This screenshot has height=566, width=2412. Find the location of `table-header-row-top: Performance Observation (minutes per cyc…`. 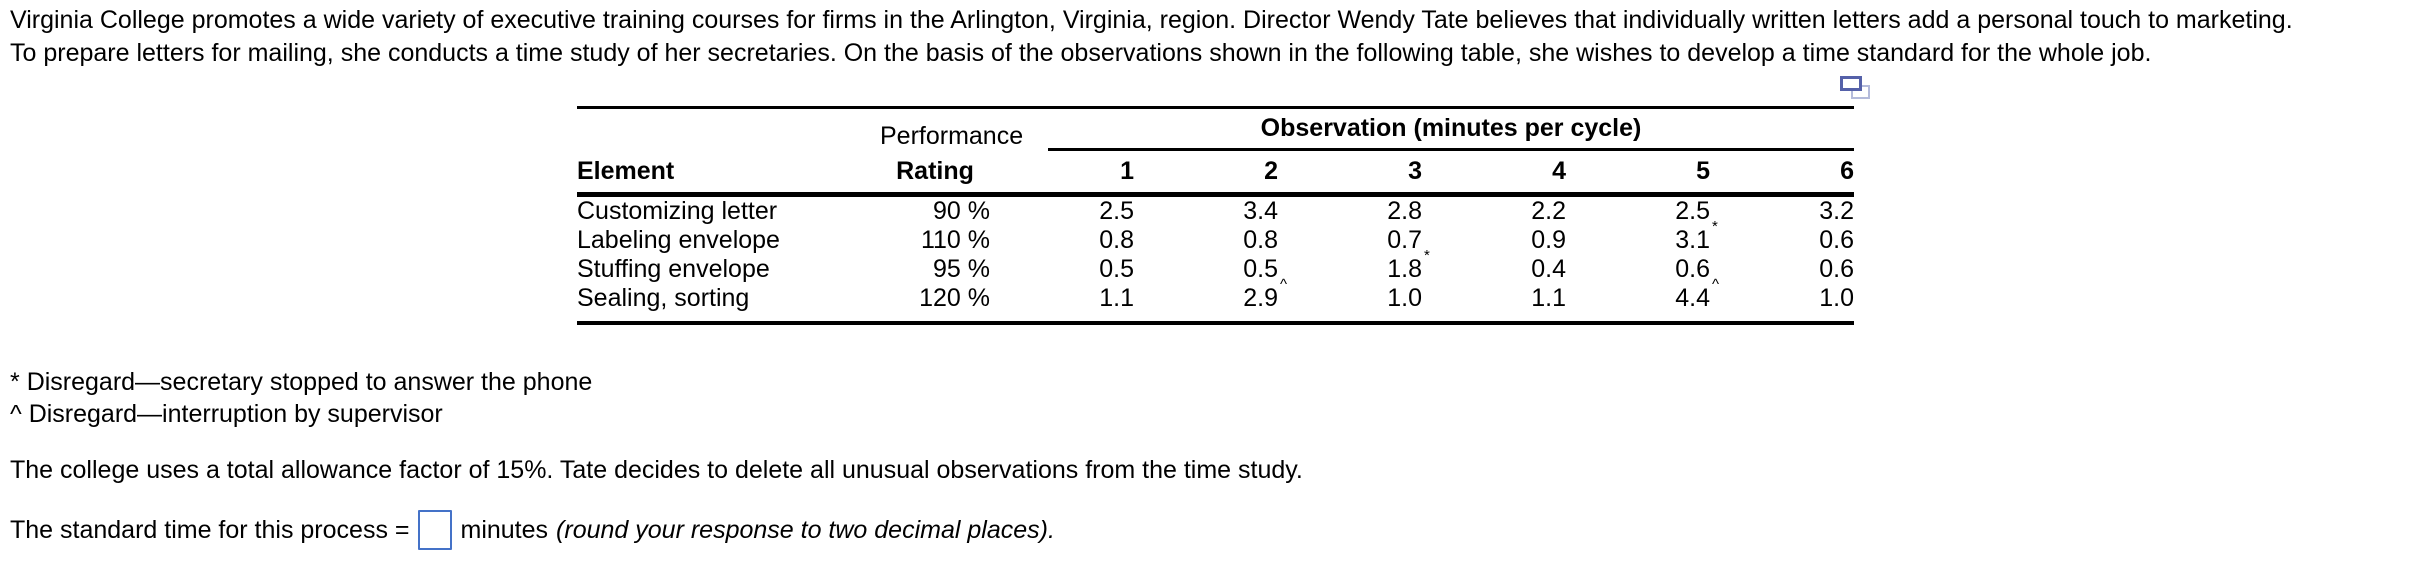

table-header-row-top: Performance Observation (minutes per cyc… is located at coordinates (1216, 128).